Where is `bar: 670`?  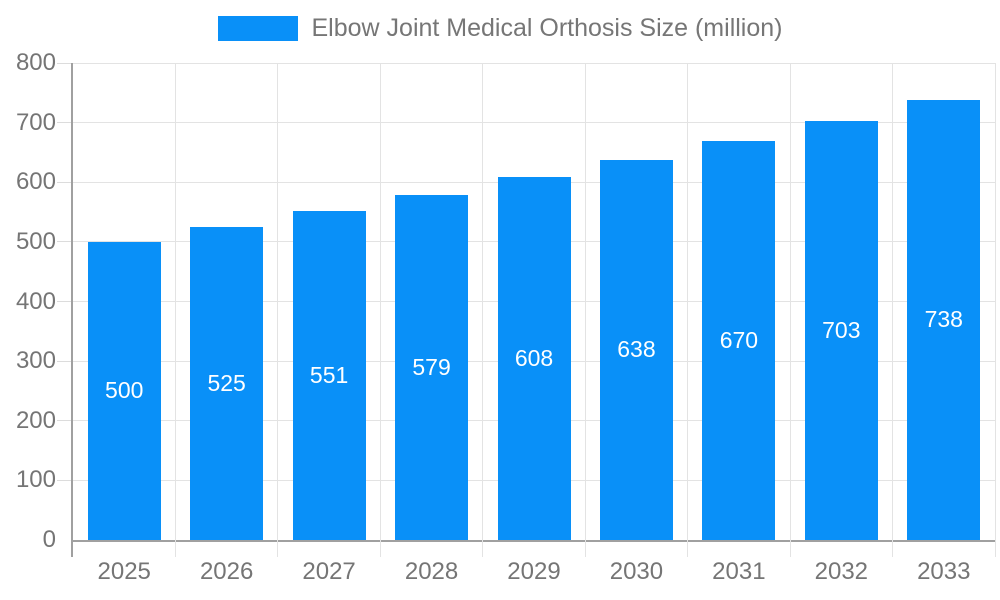 bar: 670 is located at coordinates (739, 340).